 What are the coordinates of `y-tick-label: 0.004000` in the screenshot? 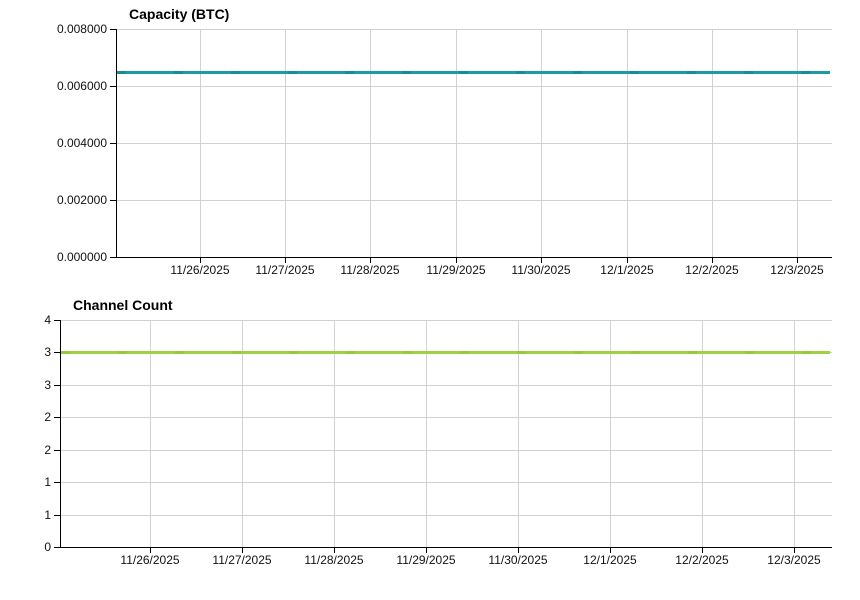 It's located at (81, 143).